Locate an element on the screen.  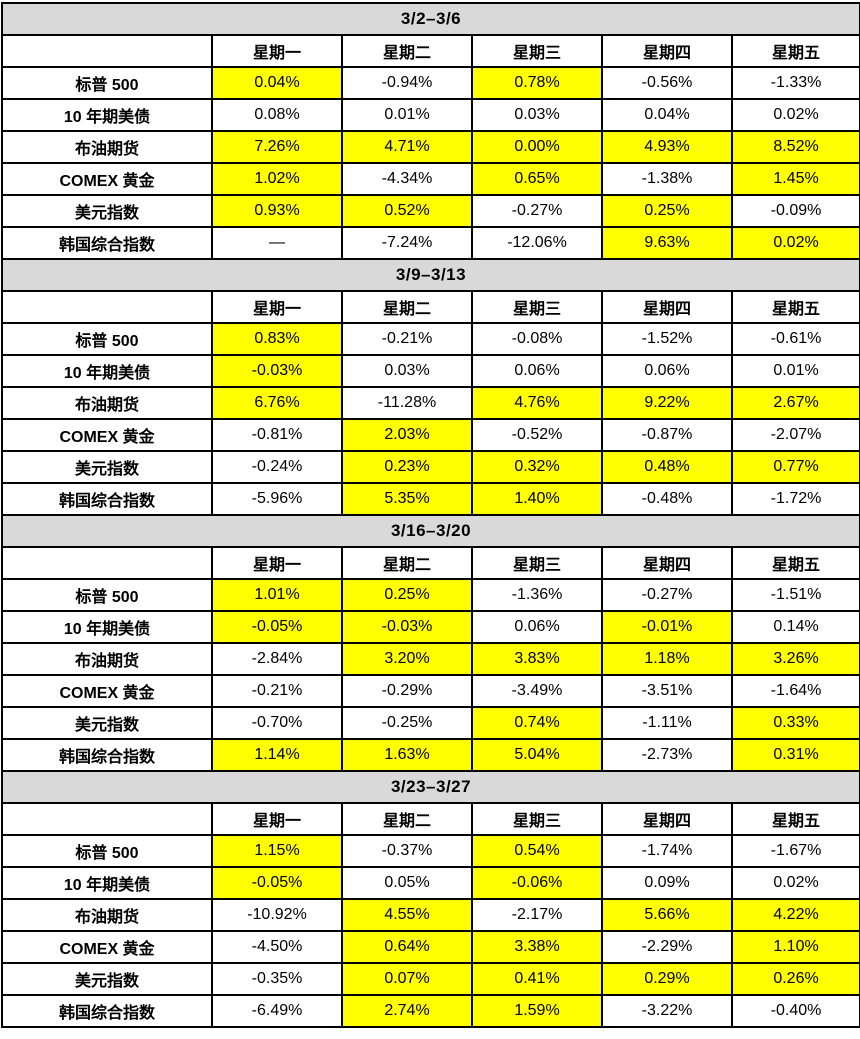
value-cell: 0.08% is located at coordinates (277, 115).